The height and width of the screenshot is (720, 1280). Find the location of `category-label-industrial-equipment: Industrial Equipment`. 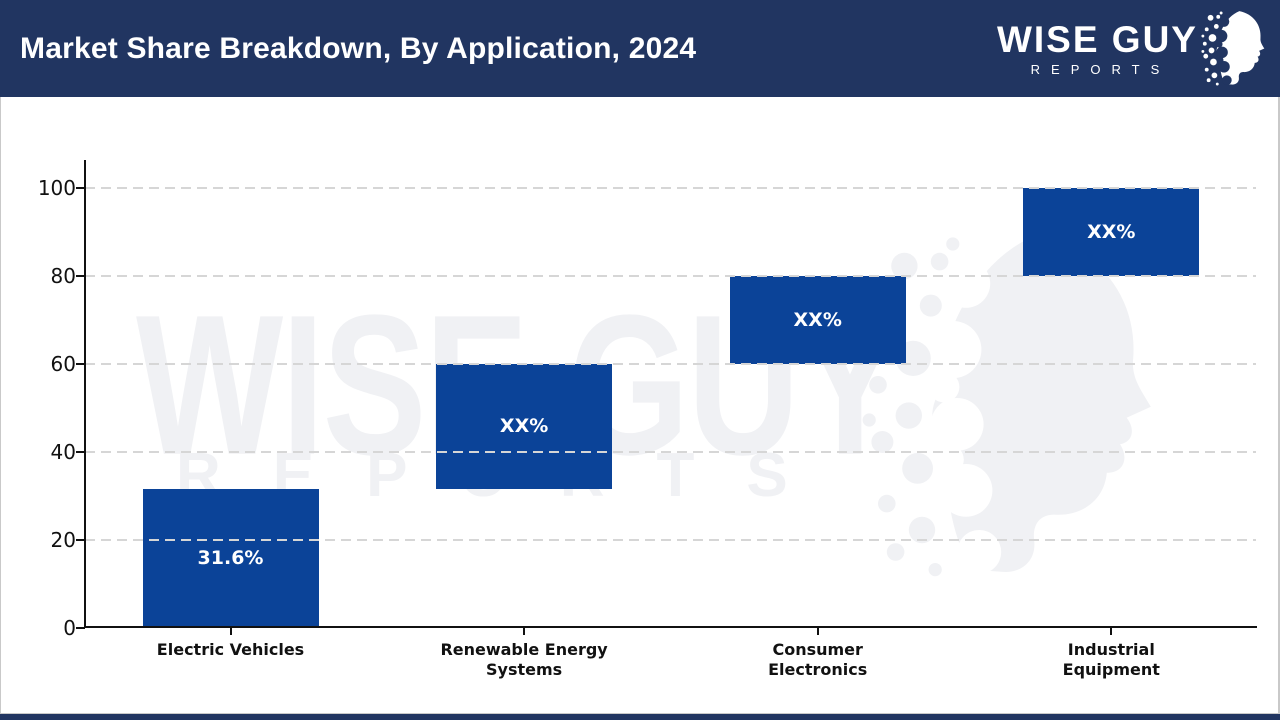

category-label-industrial-equipment: Industrial Equipment is located at coordinates (1111, 659).